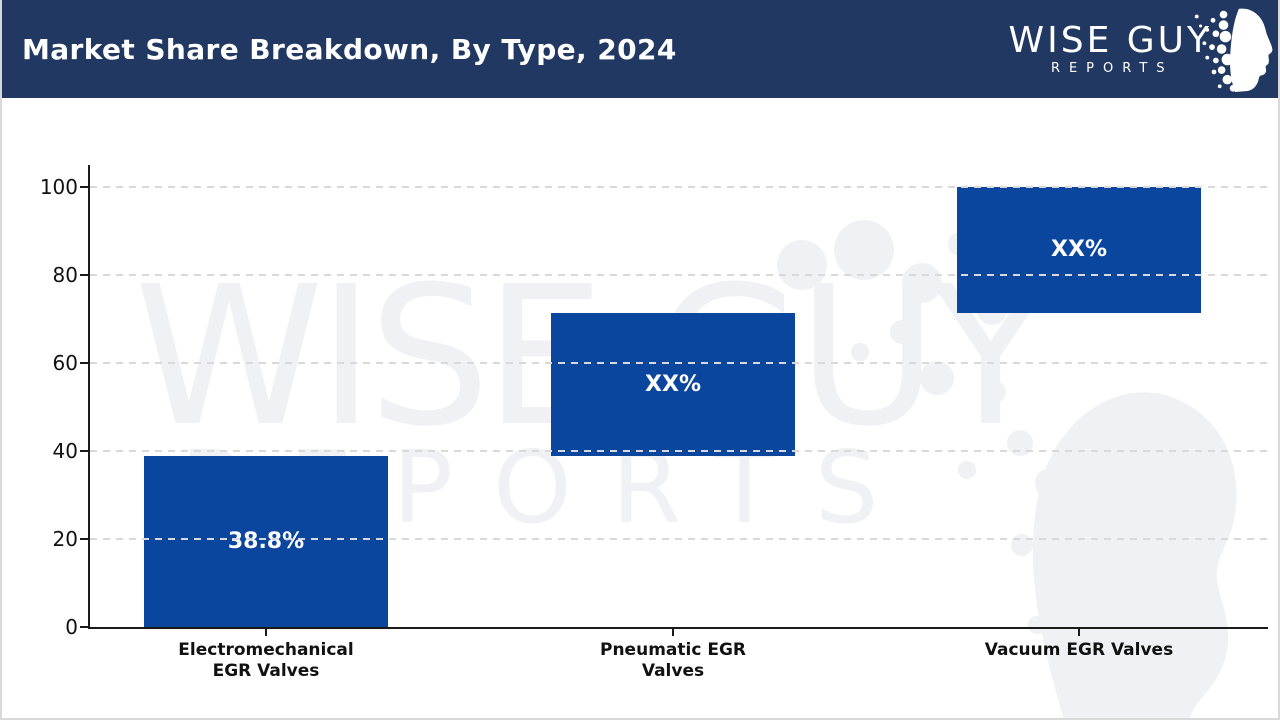 The height and width of the screenshot is (720, 1280). I want to click on category-label: Electromechanical EGR Valves, so click(266, 661).